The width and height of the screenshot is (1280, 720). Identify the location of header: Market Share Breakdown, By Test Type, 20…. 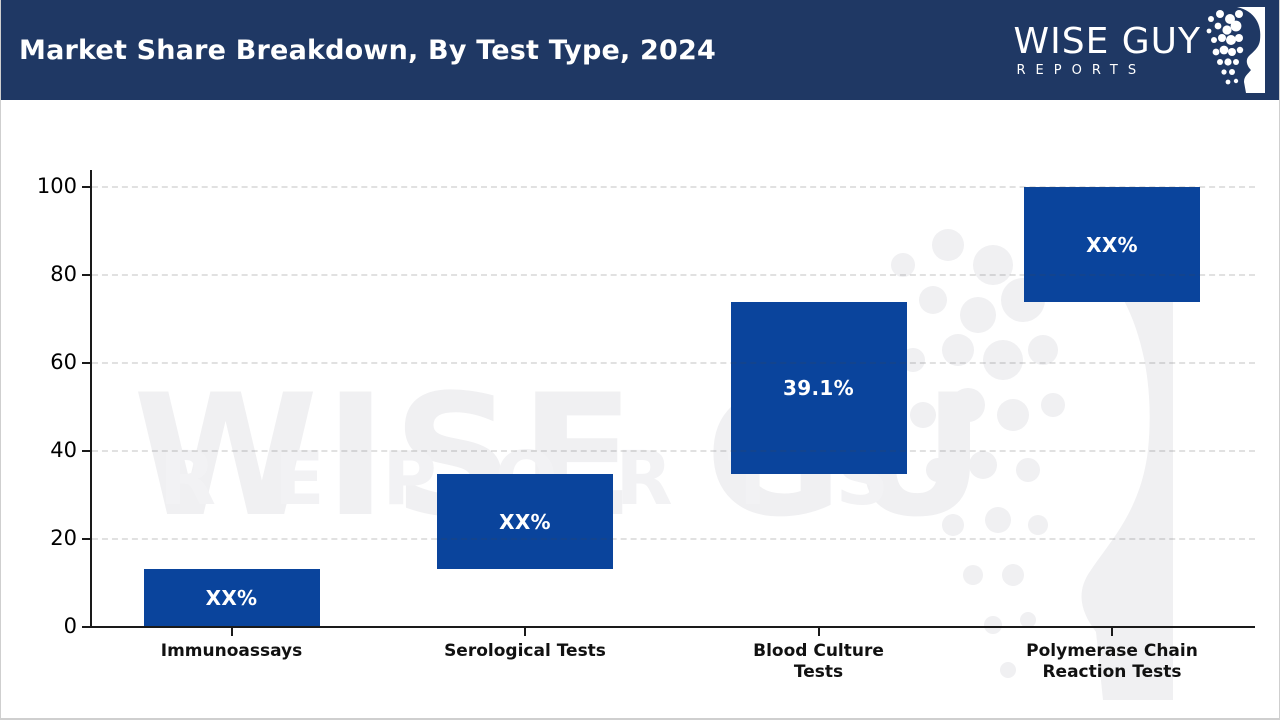
(640, 50).